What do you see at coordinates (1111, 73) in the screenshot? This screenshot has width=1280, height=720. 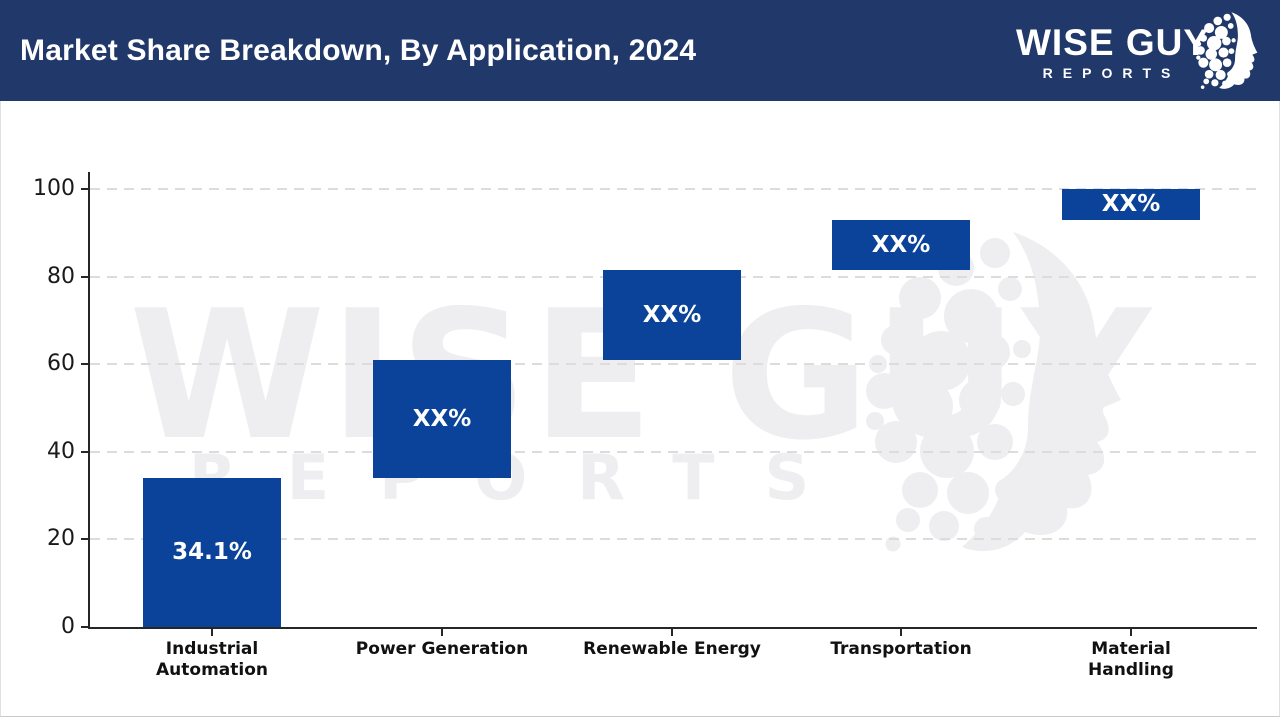 I see `logo-wordmark-line2: REPORTS` at bounding box center [1111, 73].